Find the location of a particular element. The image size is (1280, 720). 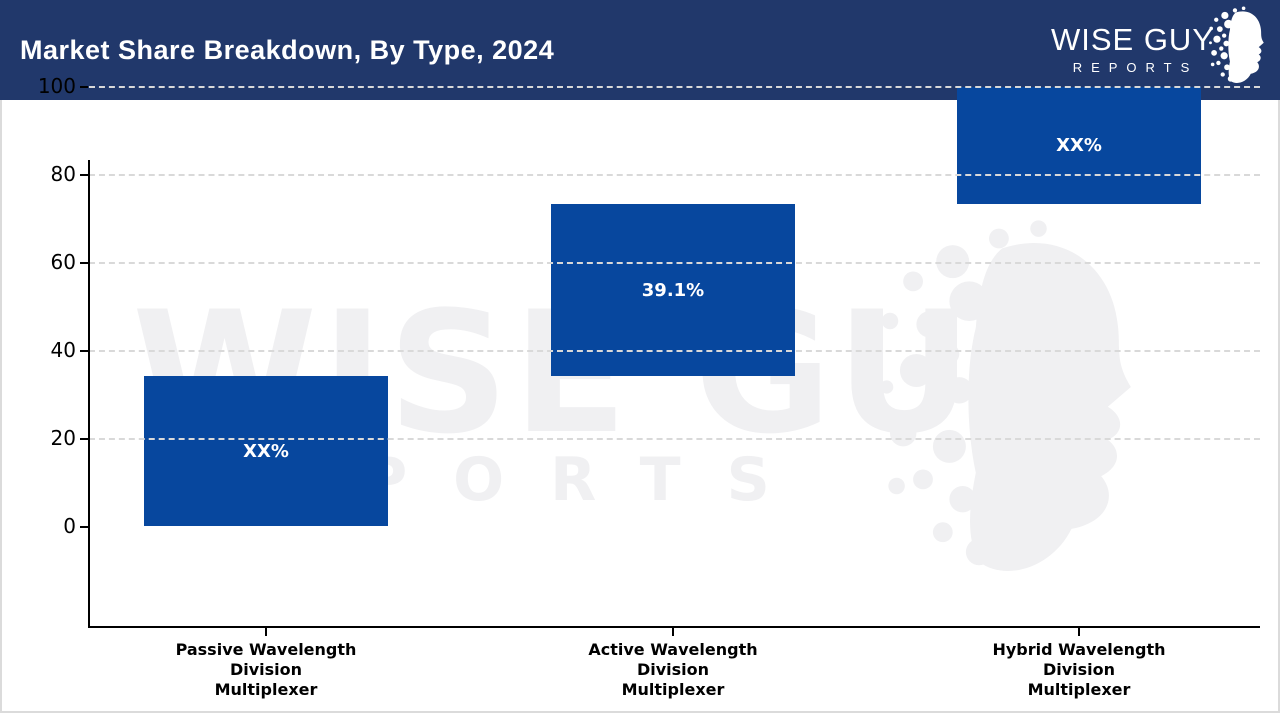

x-axis-category-line: Active Wavelength is located at coordinates (673, 649).